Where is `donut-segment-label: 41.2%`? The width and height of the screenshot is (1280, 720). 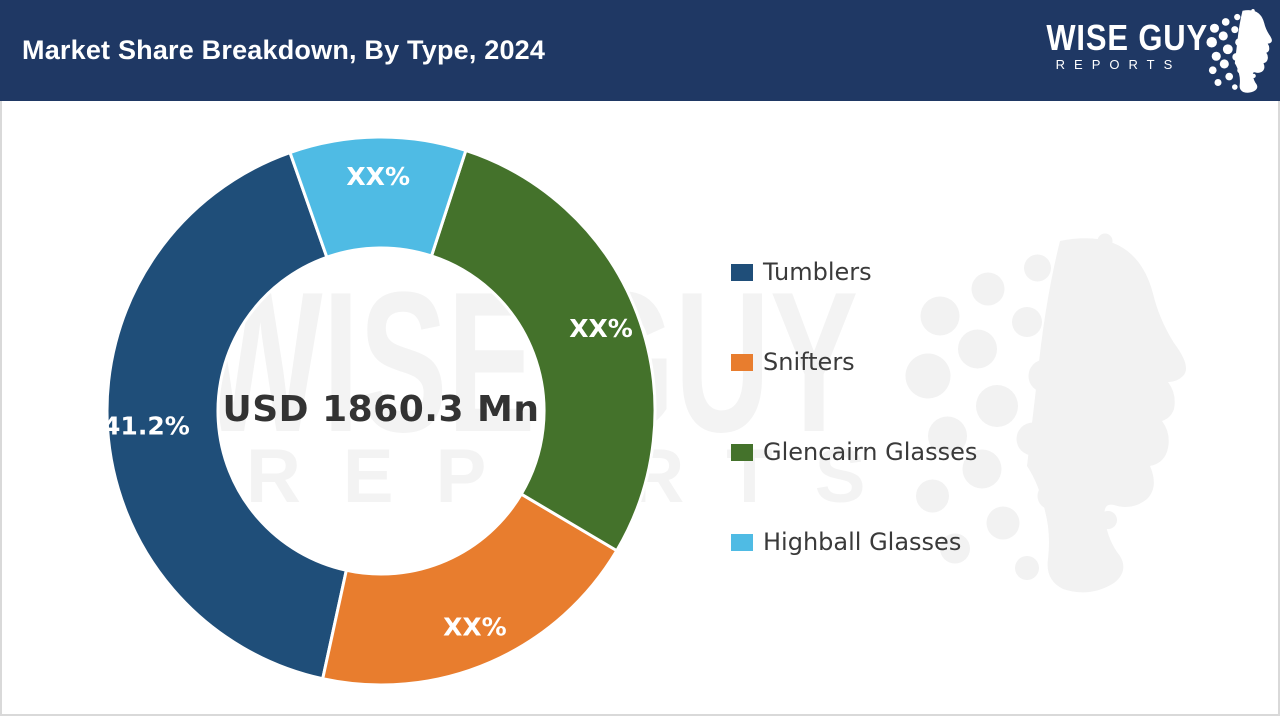
donut-segment-label: 41.2% is located at coordinates (146, 426).